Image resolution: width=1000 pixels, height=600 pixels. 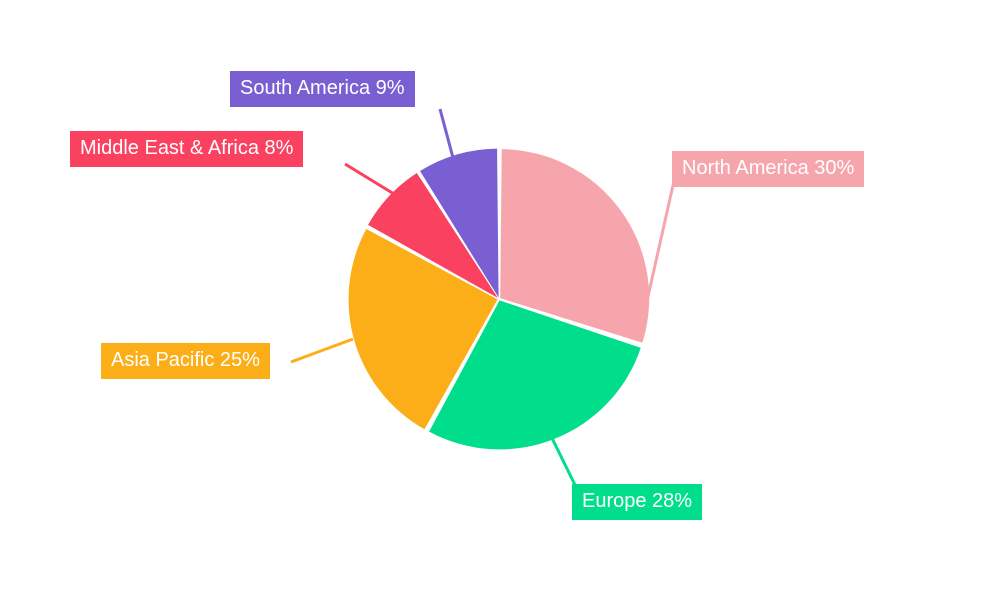 I want to click on pie-slice-label: North America 30%, so click(x=768, y=169).